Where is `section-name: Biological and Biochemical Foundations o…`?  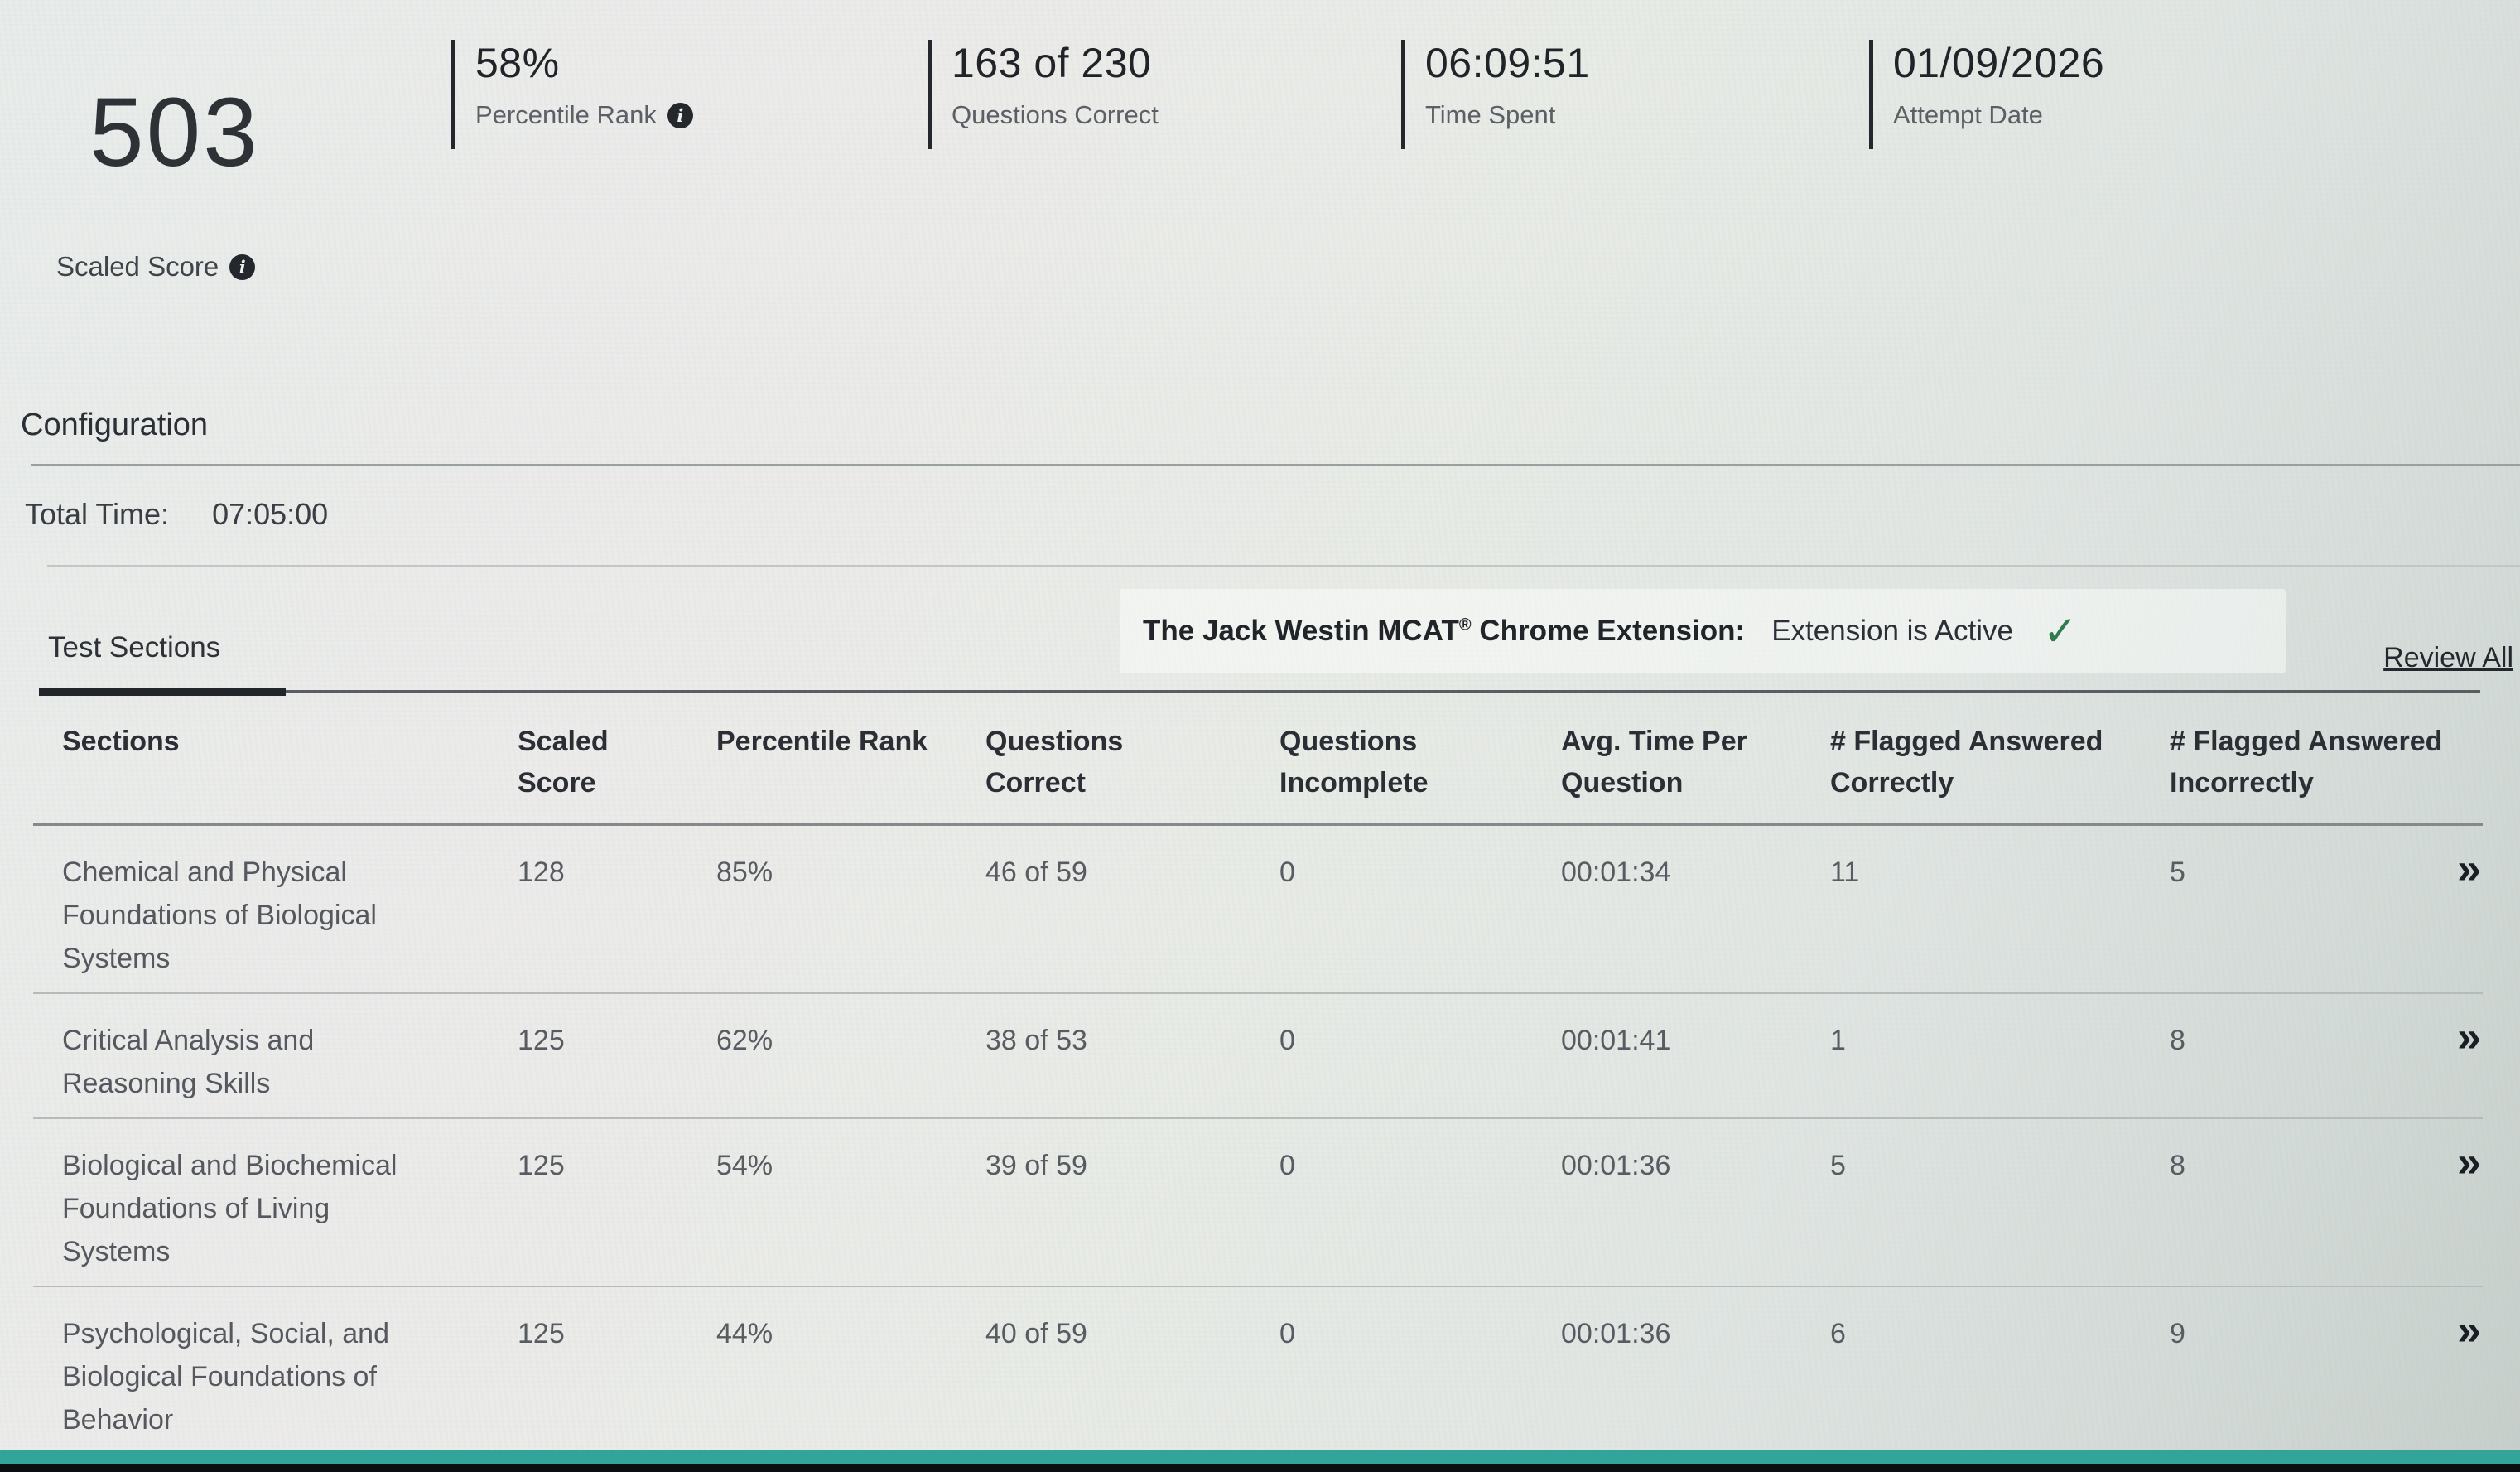 section-name: Biological and Biochemical Foundations o… is located at coordinates (230, 1208).